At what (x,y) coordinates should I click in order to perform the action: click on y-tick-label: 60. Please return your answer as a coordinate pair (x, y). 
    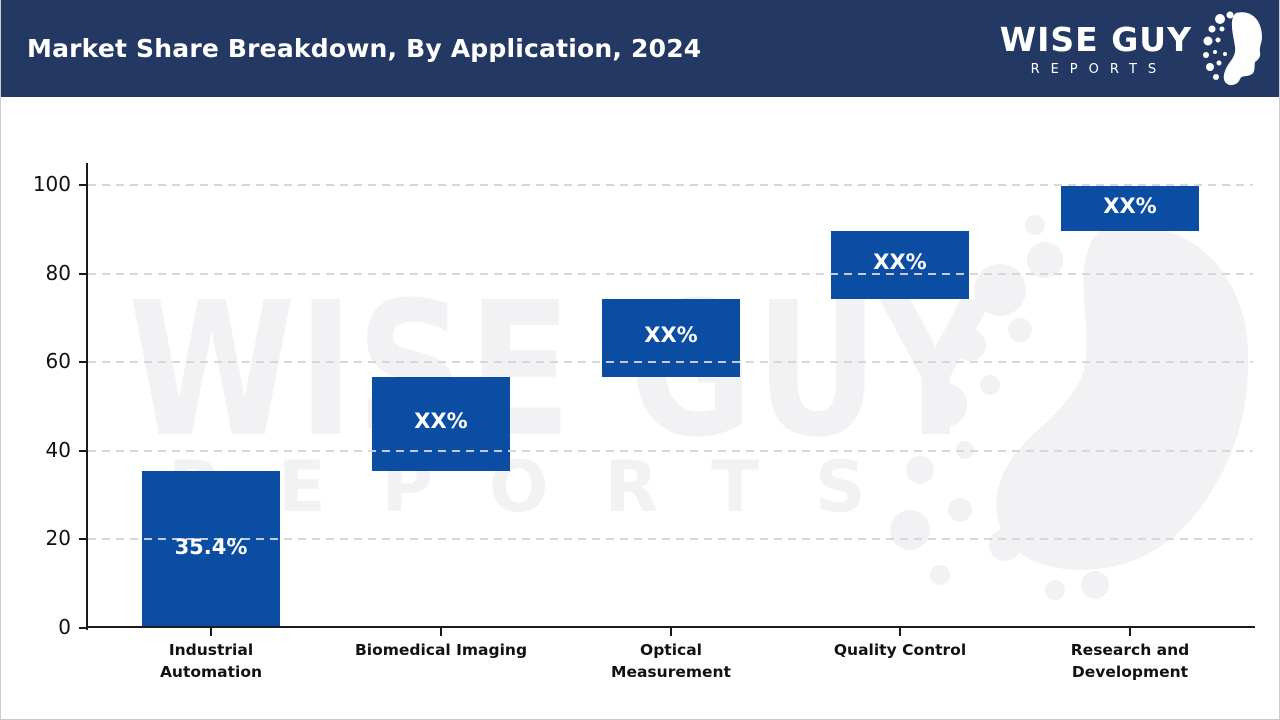
    Looking at the image, I should click on (58, 361).